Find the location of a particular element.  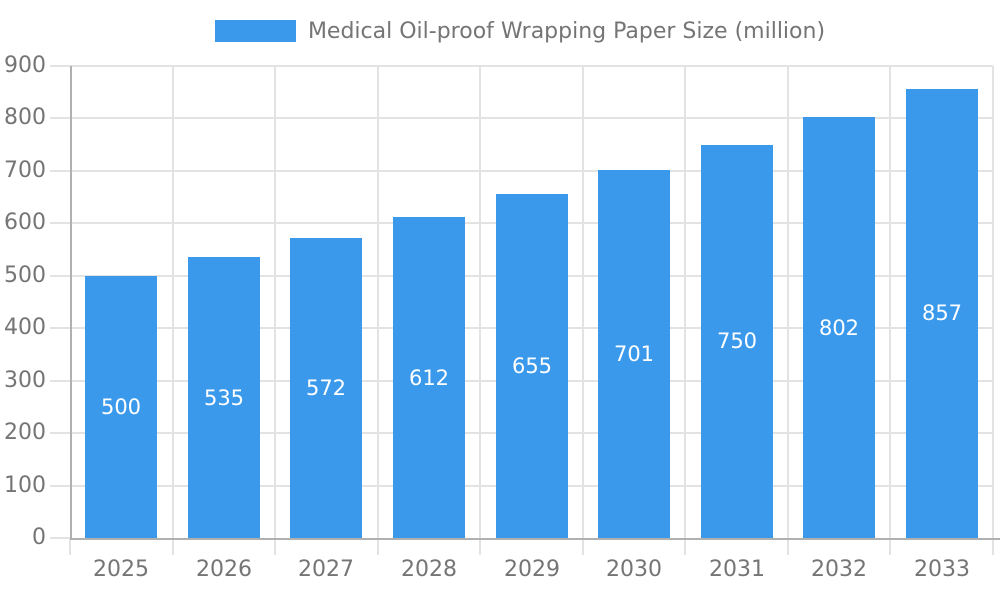

bar-value-label: 750 is located at coordinates (737, 341).